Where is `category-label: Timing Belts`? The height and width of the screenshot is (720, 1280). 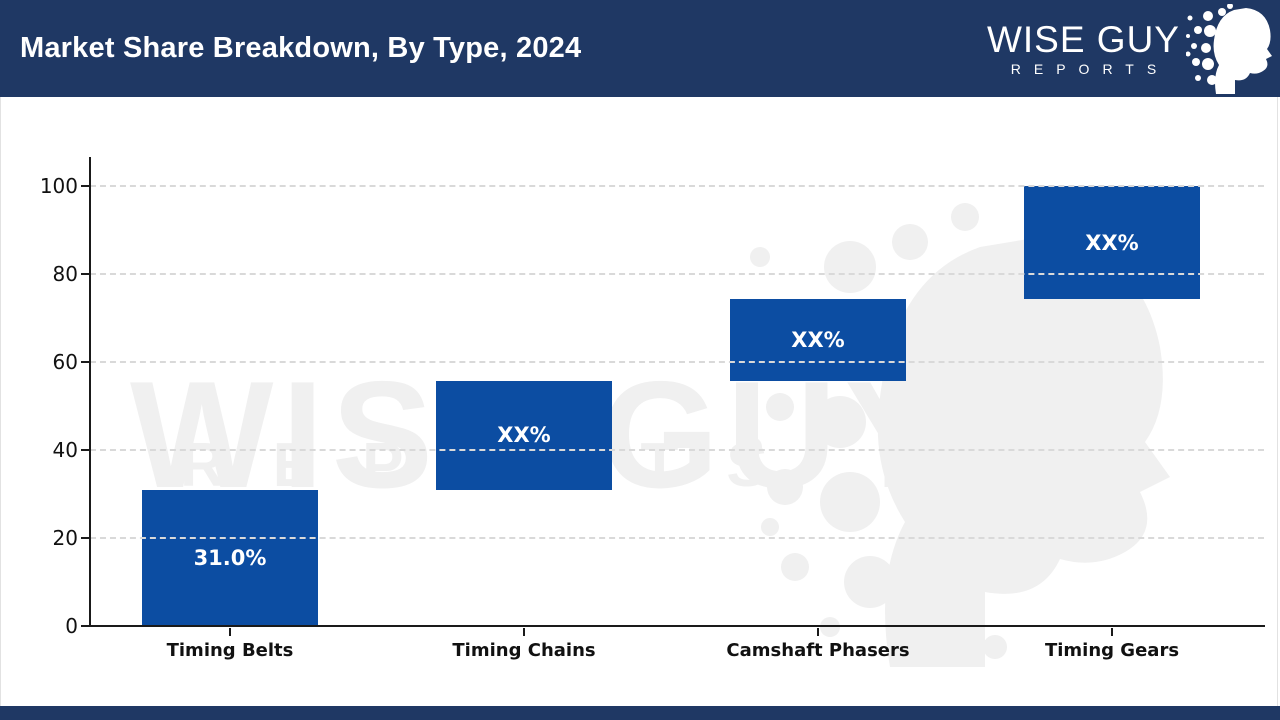 category-label: Timing Belts is located at coordinates (230, 650).